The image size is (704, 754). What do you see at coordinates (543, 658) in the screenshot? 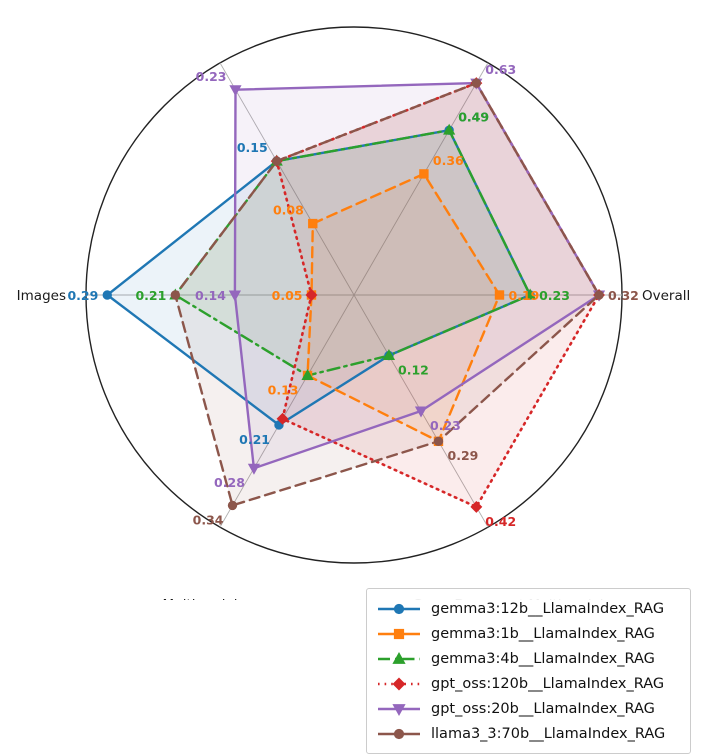
I see `legend-item-label: gemma3:4b__LlamaIndex_RAG` at bounding box center [543, 658].